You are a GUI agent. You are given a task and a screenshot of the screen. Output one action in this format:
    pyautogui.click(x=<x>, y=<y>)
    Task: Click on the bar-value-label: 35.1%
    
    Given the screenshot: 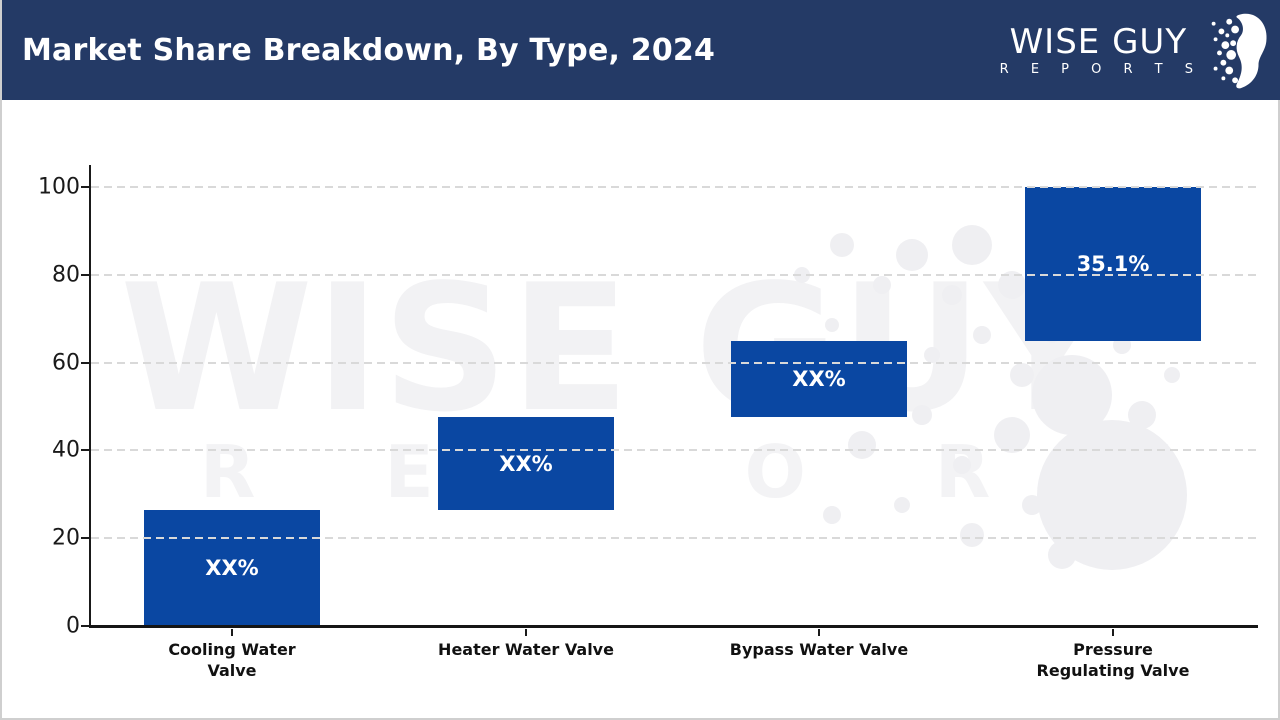 What is the action you would take?
    pyautogui.click(x=1113, y=264)
    